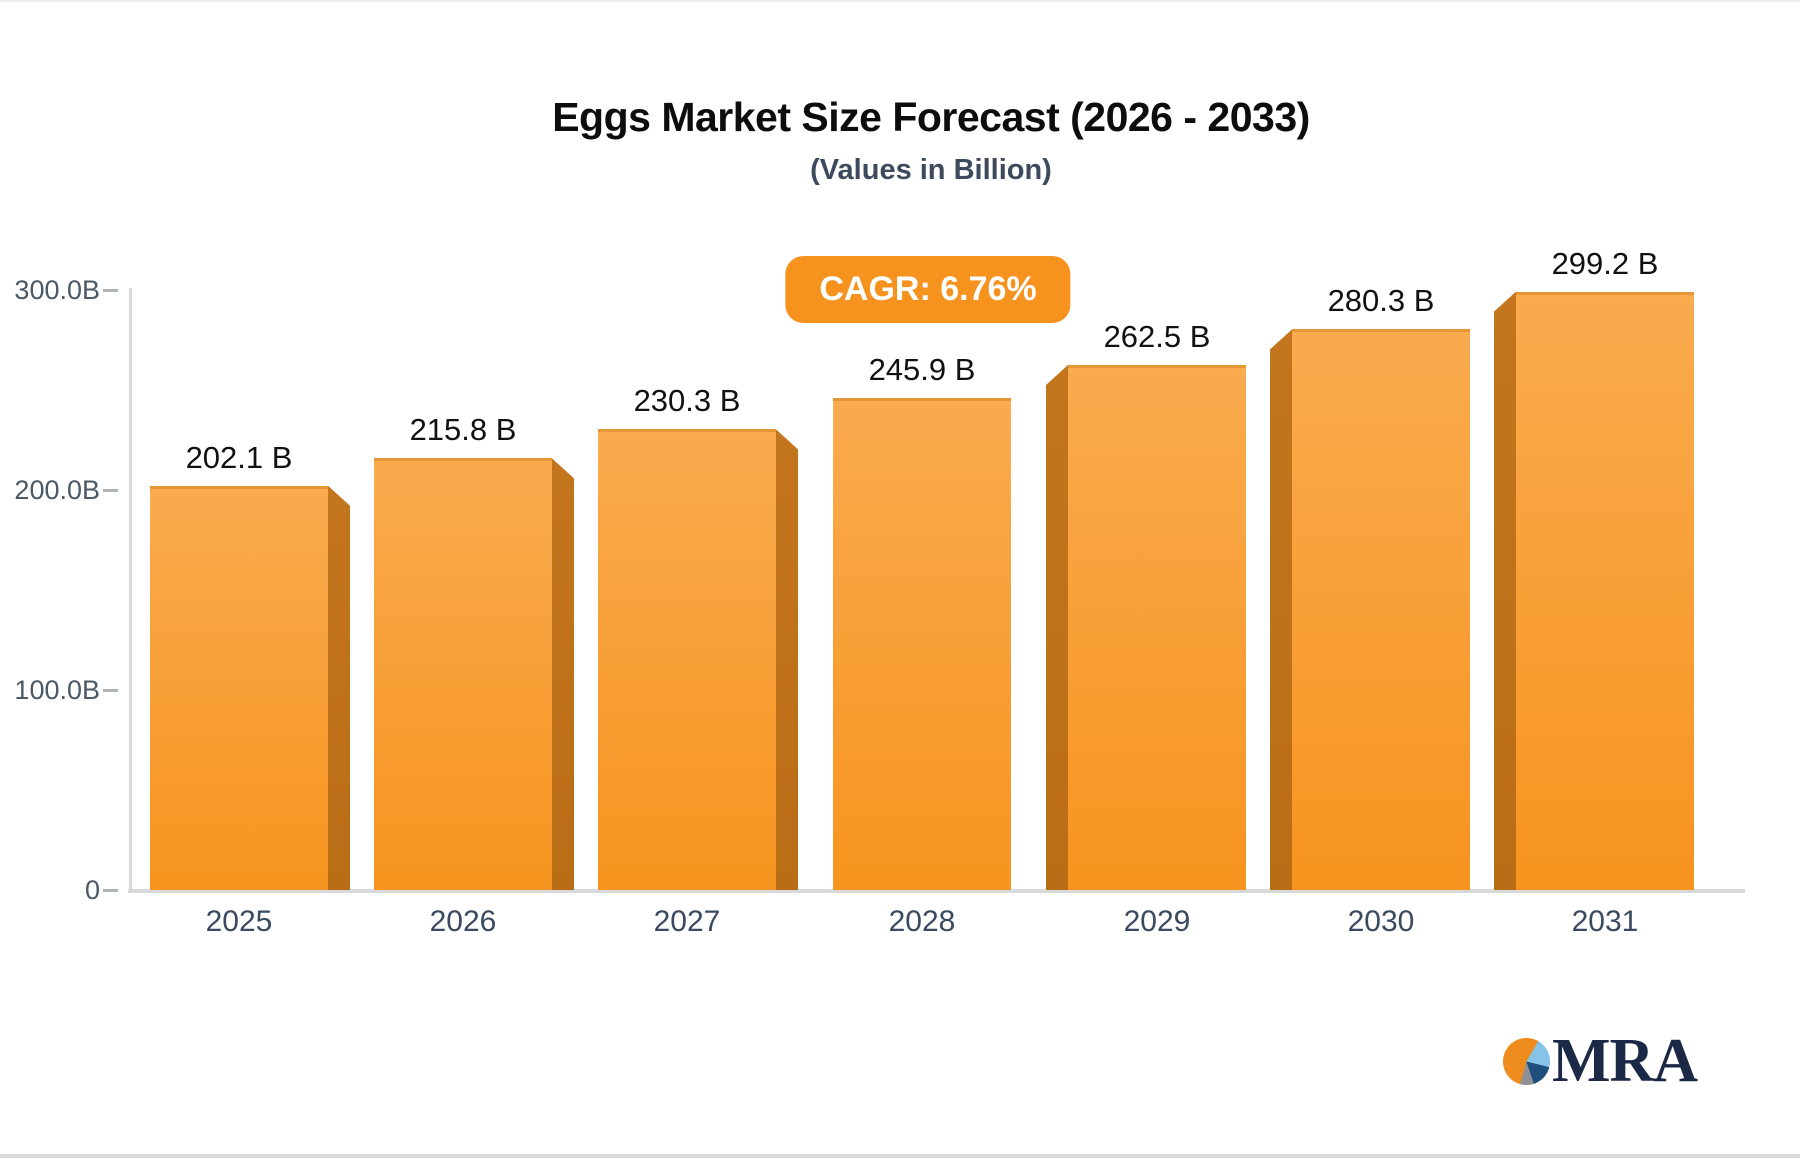 Image resolution: width=1800 pixels, height=1158 pixels. Describe the element at coordinates (1157, 336) in the screenshot. I see `bar-value-label: 262.5 B` at that location.